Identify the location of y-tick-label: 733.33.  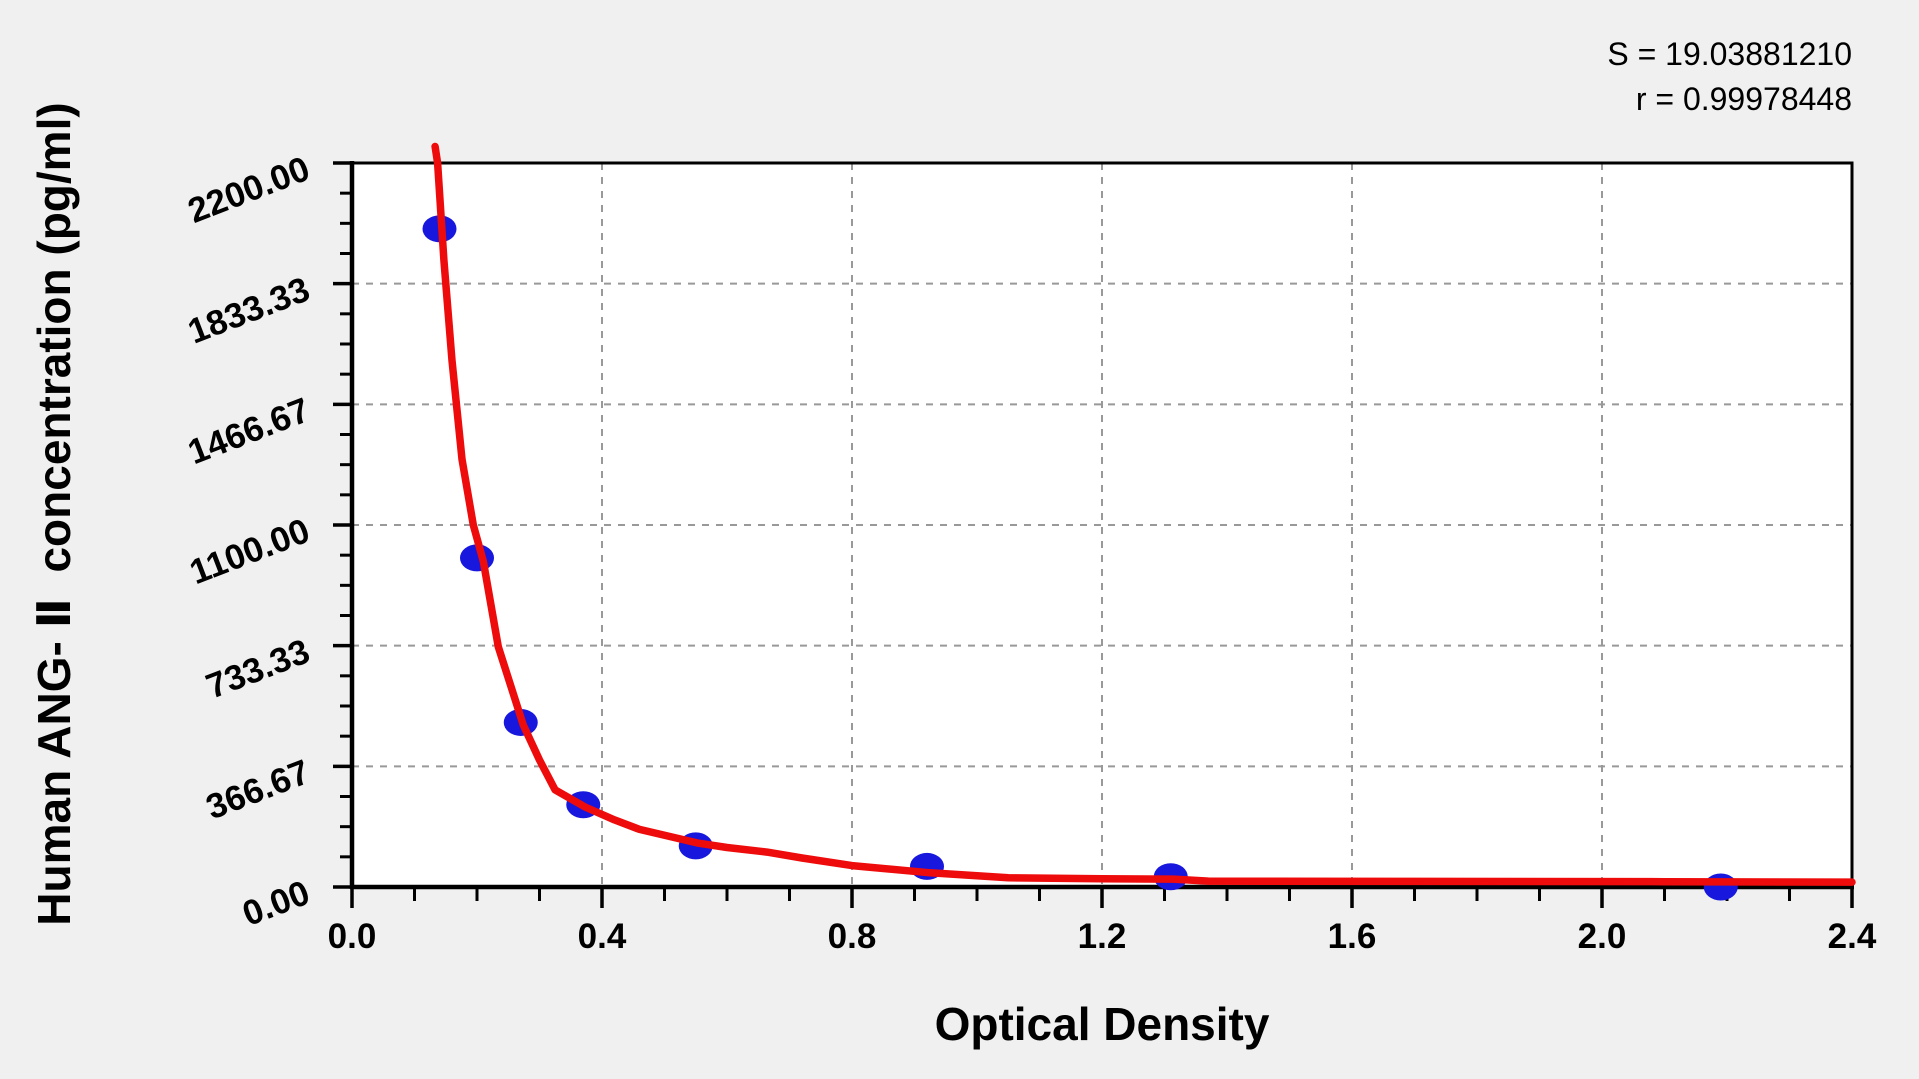
(258, 669).